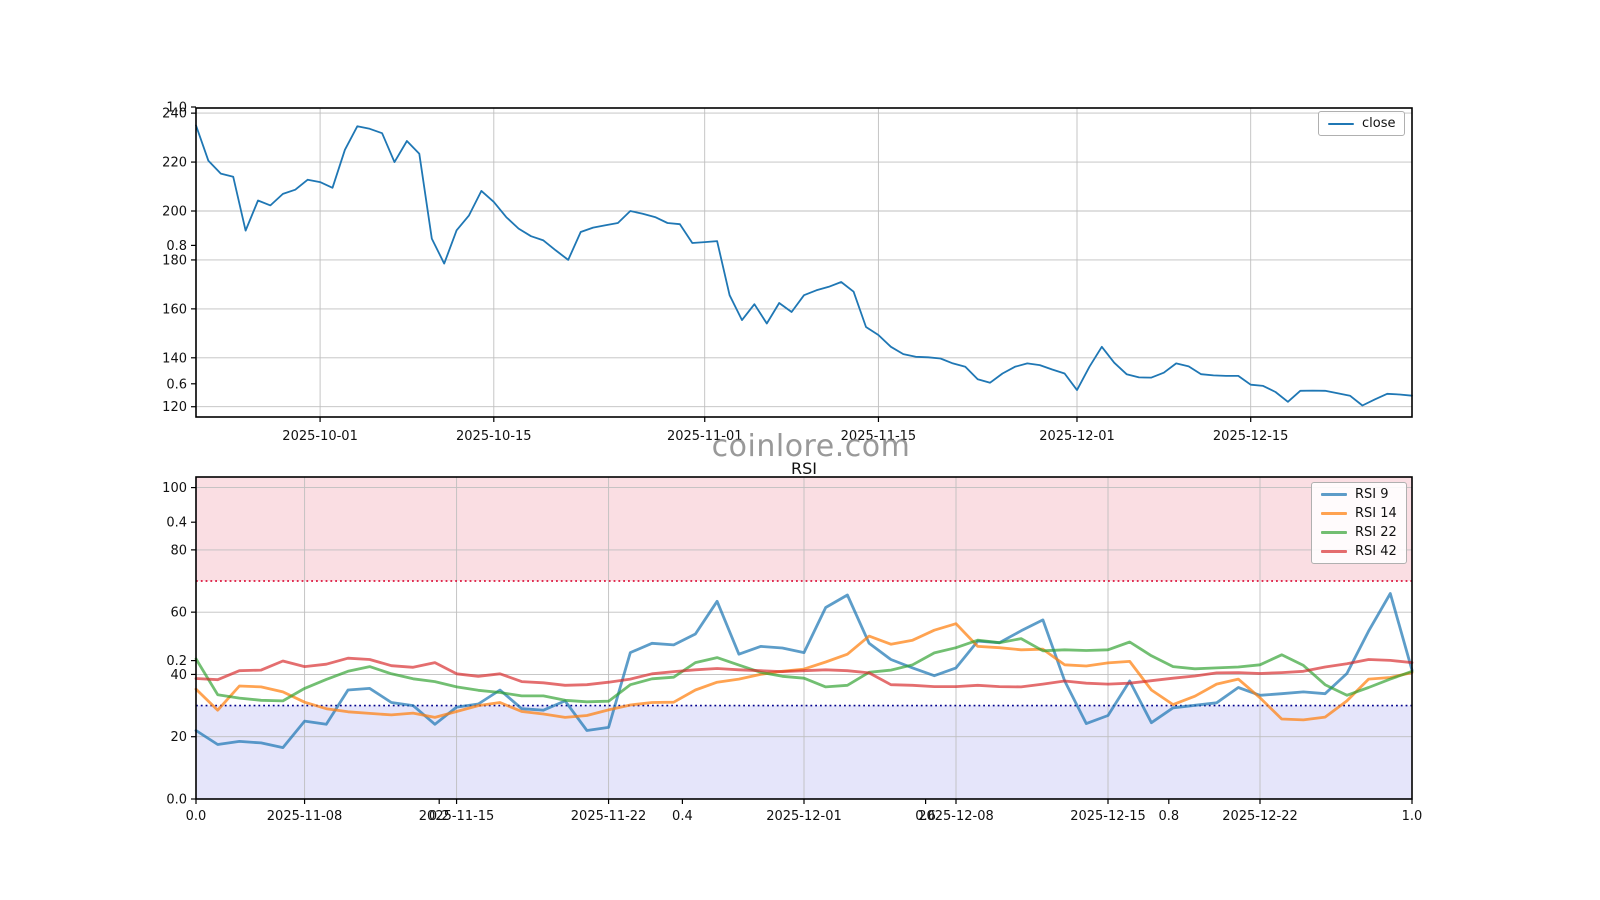  Describe the element at coordinates (925, 816) in the screenshot. I see `overlay-bottom-tick-label: 0.6` at that location.